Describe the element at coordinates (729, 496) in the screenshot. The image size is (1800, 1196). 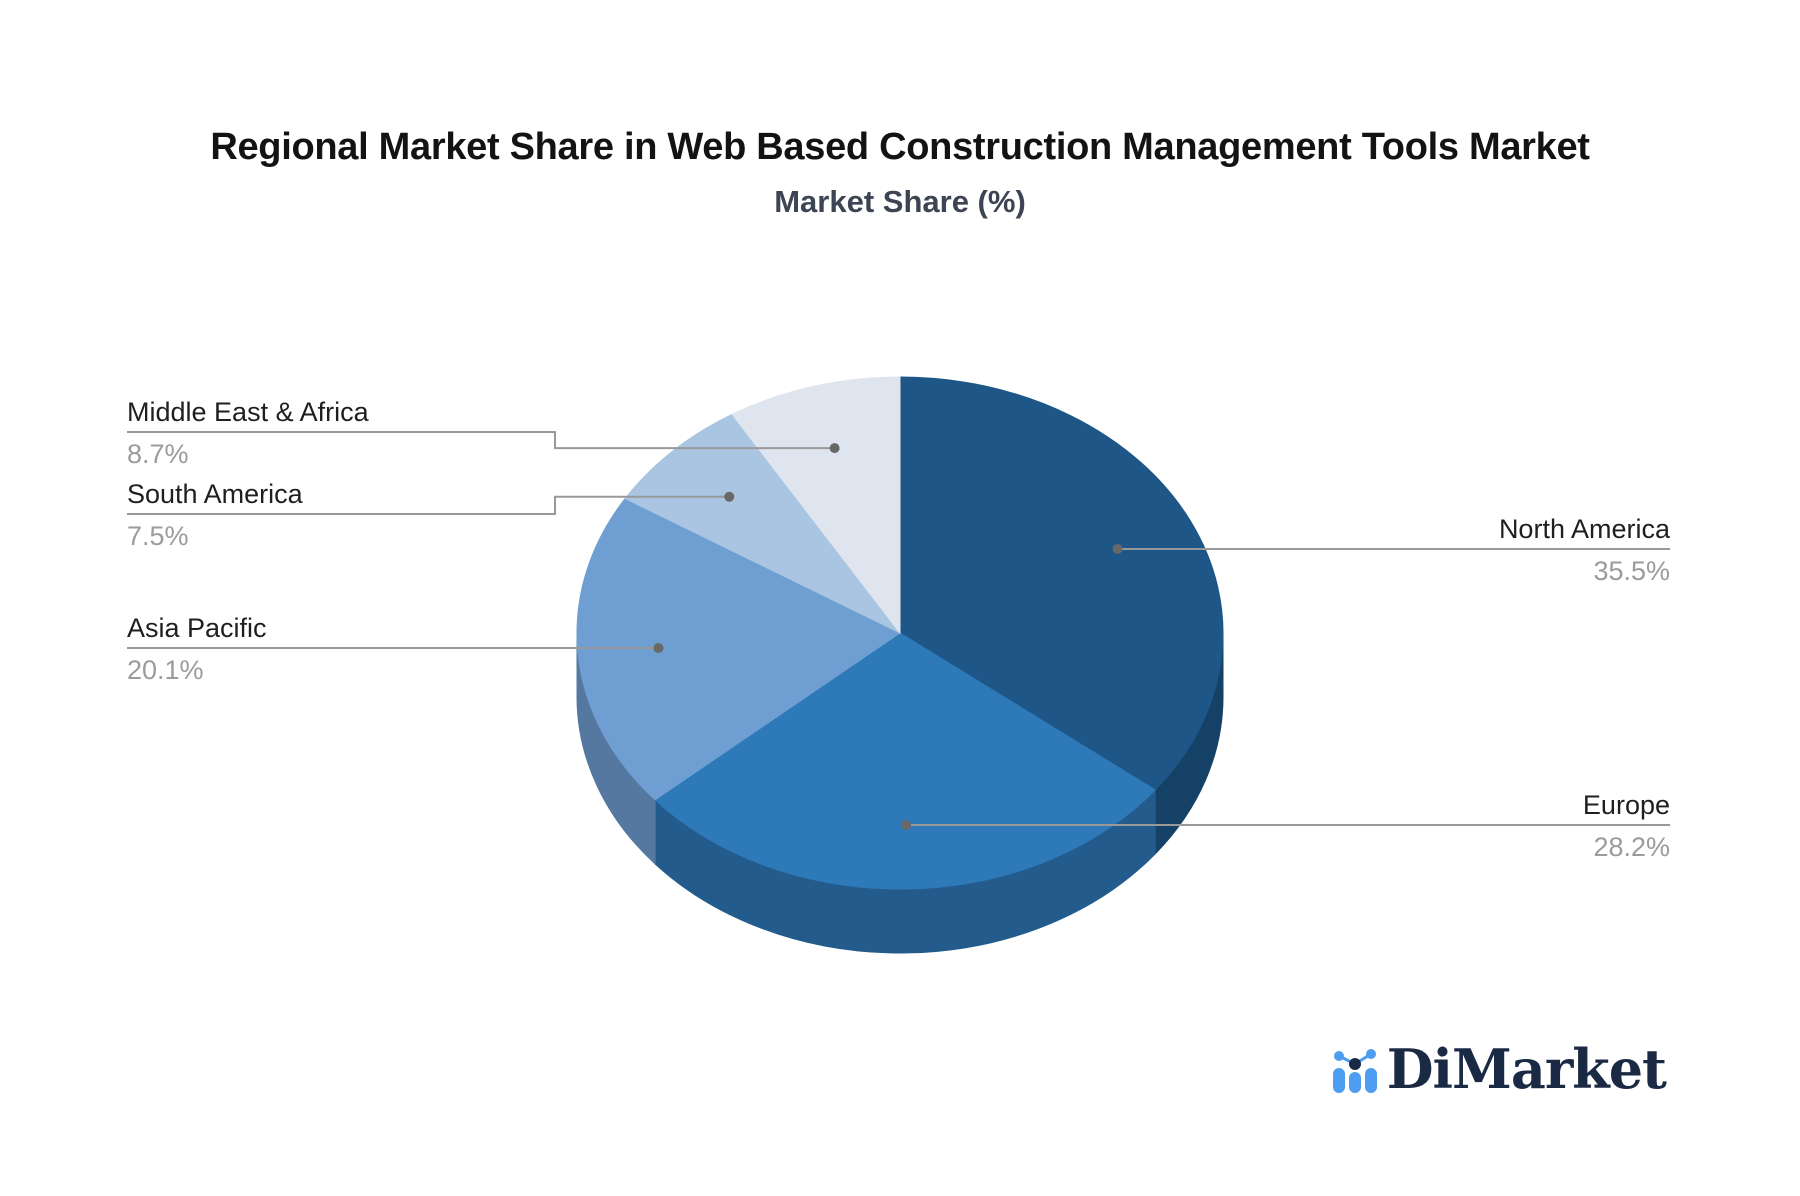
I see `callout-dot-south-america` at that location.